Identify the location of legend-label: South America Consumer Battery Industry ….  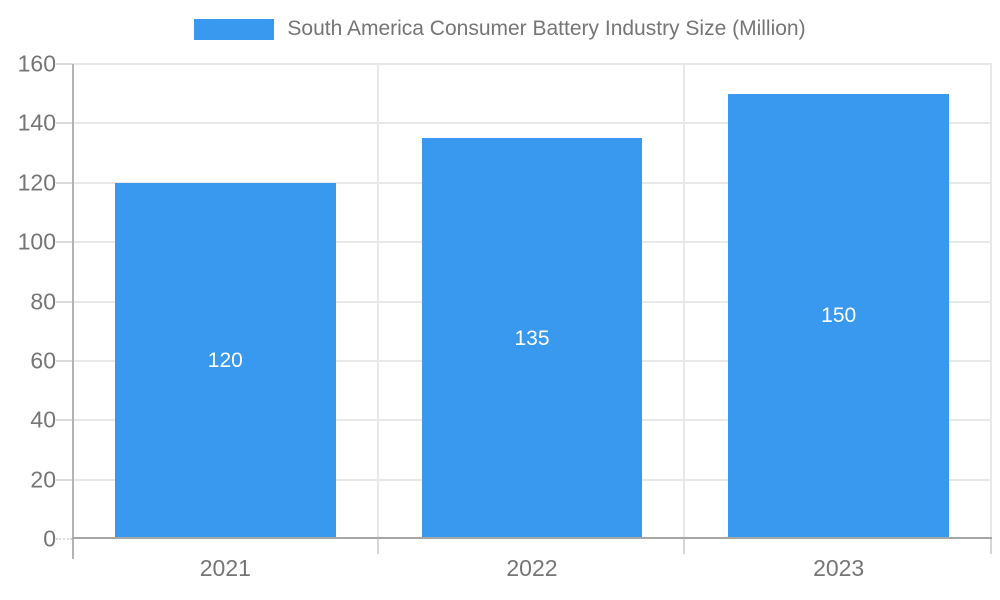
(546, 28).